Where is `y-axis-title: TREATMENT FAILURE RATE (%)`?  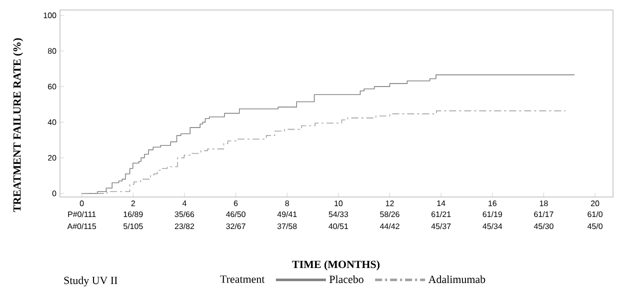
y-axis-title: TREATMENT FAILURE RATE (%) is located at coordinates (18, 125).